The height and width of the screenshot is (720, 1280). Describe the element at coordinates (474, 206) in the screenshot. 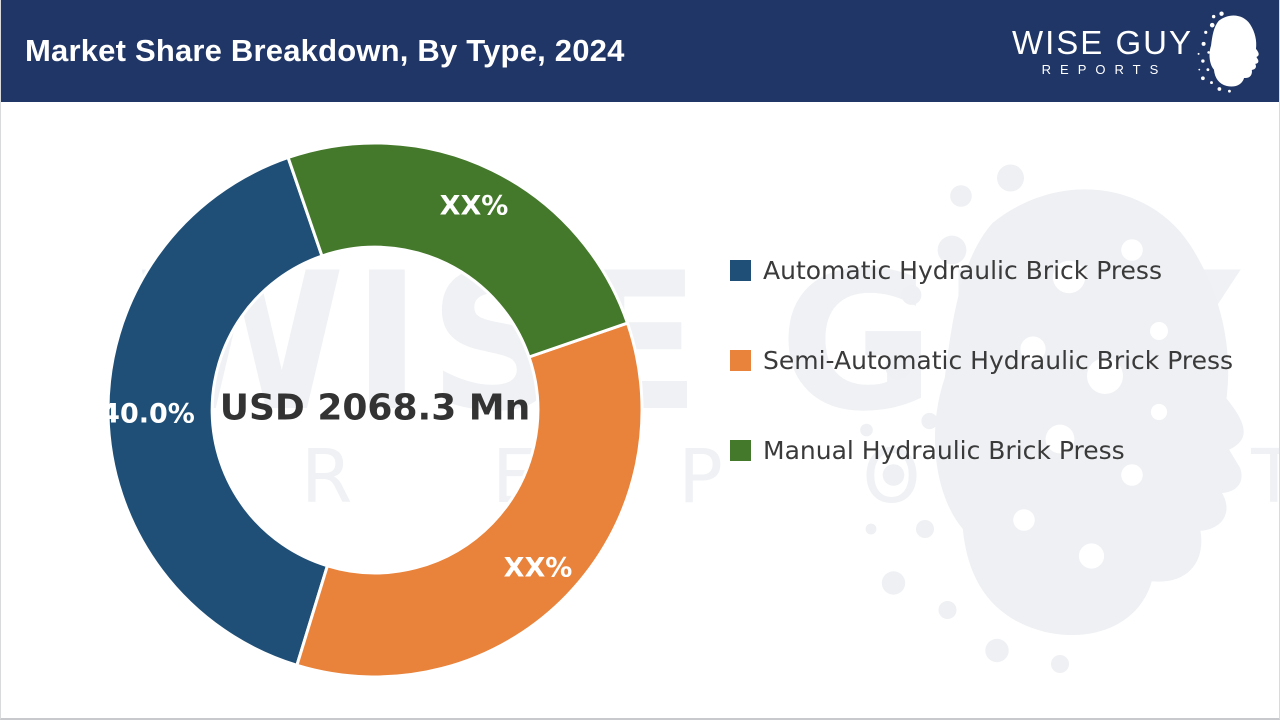

I see `slice-label-manual: XX%` at that location.